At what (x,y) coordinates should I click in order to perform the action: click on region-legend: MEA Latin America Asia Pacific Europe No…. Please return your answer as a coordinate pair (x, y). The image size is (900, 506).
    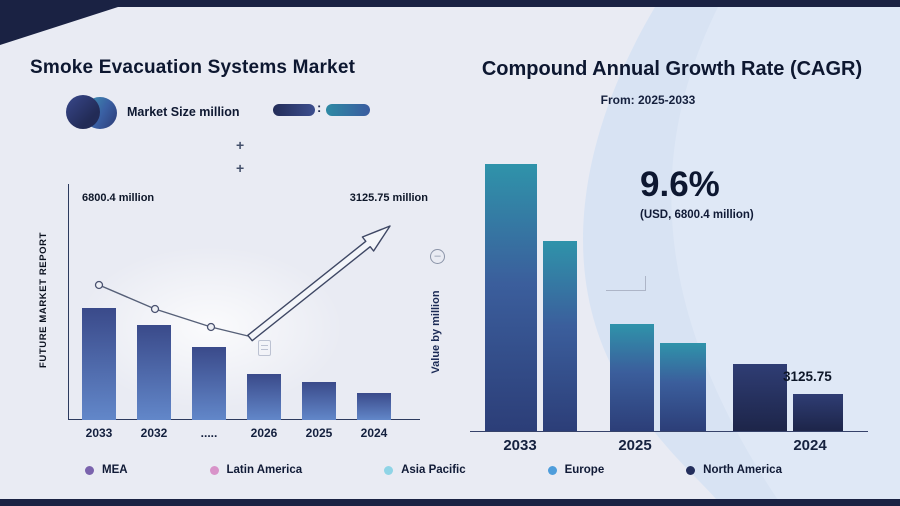
    Looking at the image, I should click on (433, 470).